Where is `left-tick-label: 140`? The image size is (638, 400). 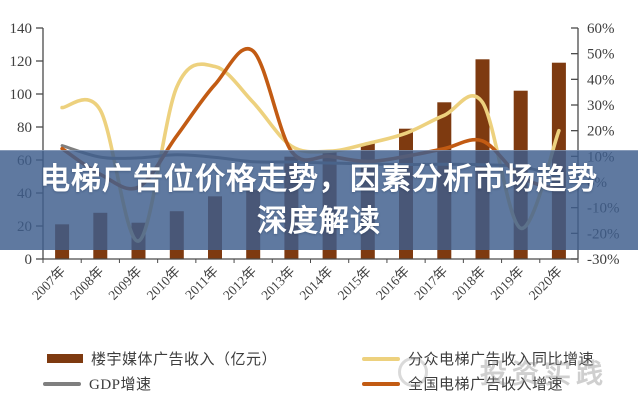
left-tick-label: 140 is located at coordinates (21, 29).